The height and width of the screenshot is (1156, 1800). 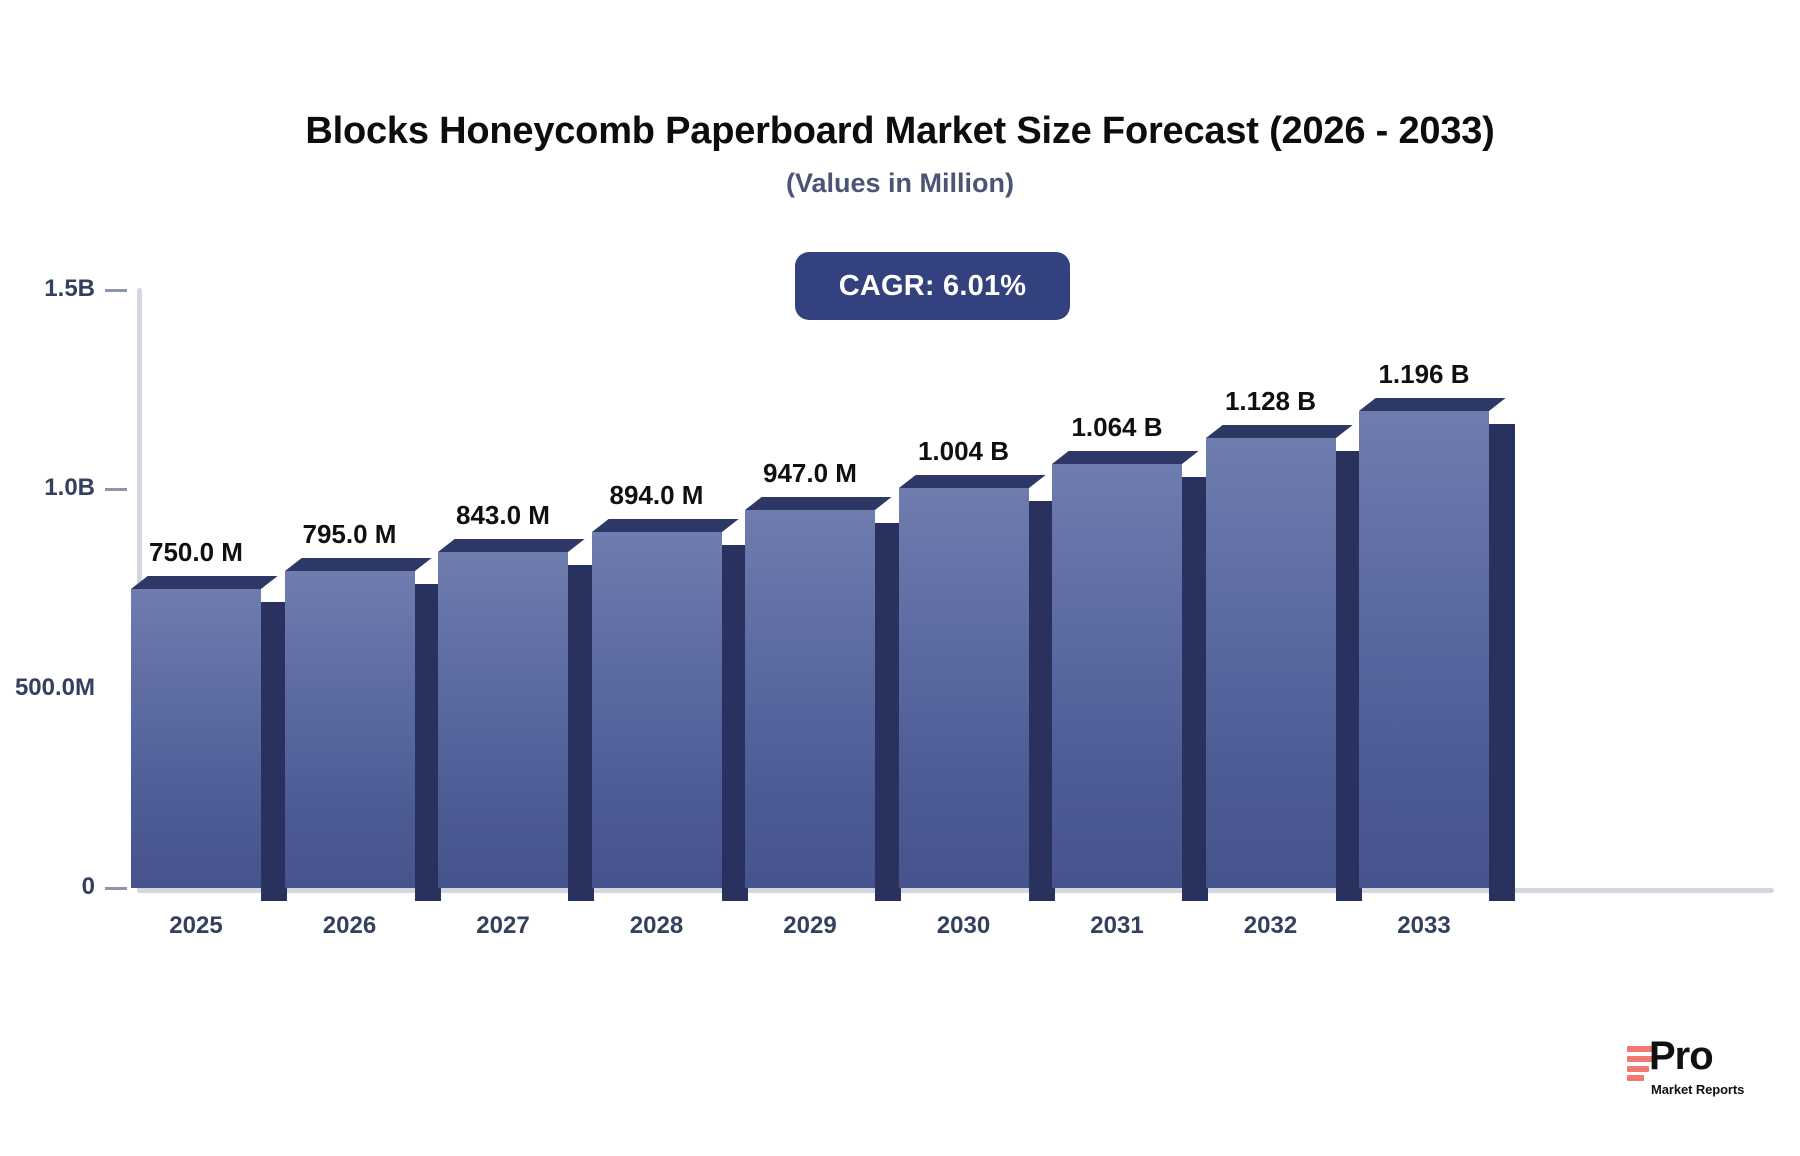 What do you see at coordinates (810, 473) in the screenshot?
I see `bar-value-label: 947.0 M` at bounding box center [810, 473].